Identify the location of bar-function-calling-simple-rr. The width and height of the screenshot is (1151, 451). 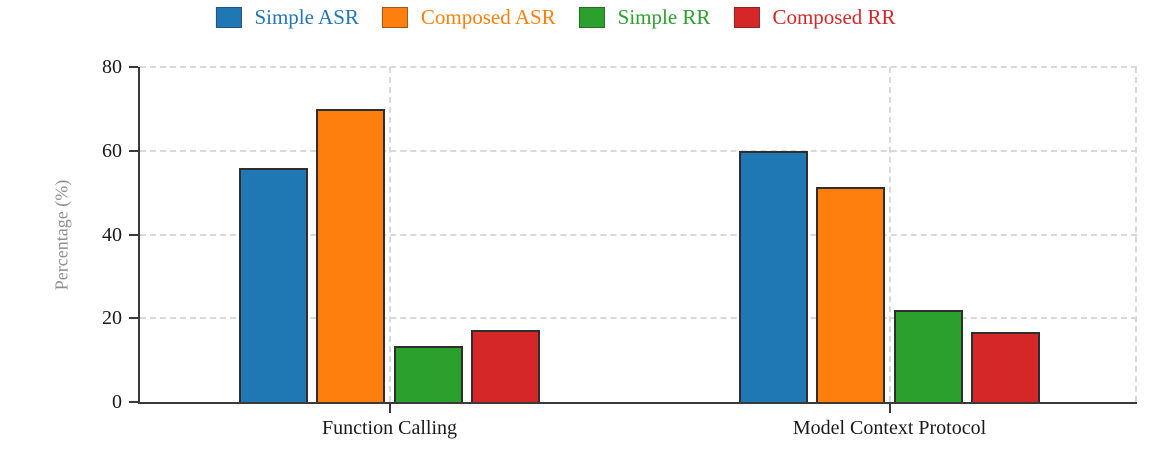
(428, 373).